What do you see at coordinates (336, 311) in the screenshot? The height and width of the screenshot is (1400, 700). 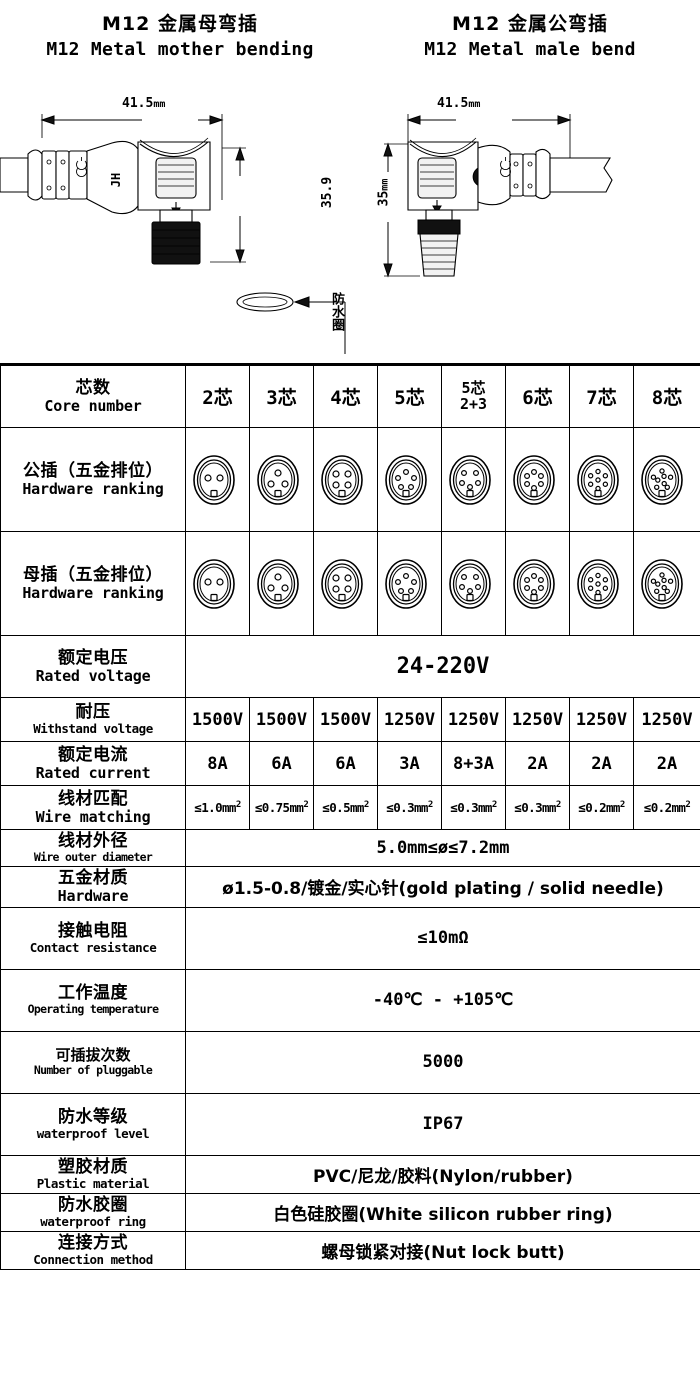 I see `oring-label: 防水圈` at bounding box center [336, 311].